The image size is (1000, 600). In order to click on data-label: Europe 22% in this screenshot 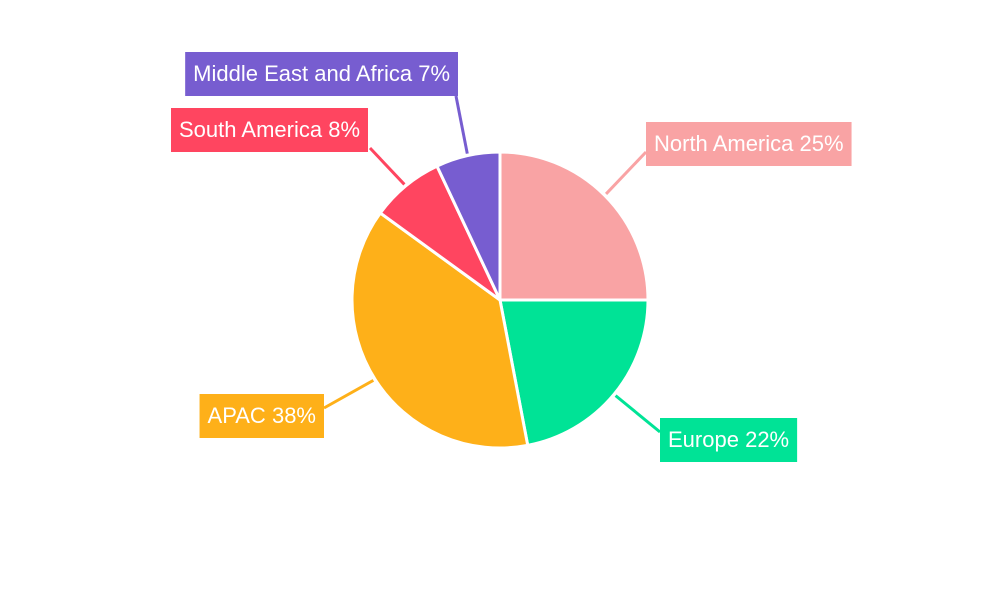, I will do `click(729, 440)`.